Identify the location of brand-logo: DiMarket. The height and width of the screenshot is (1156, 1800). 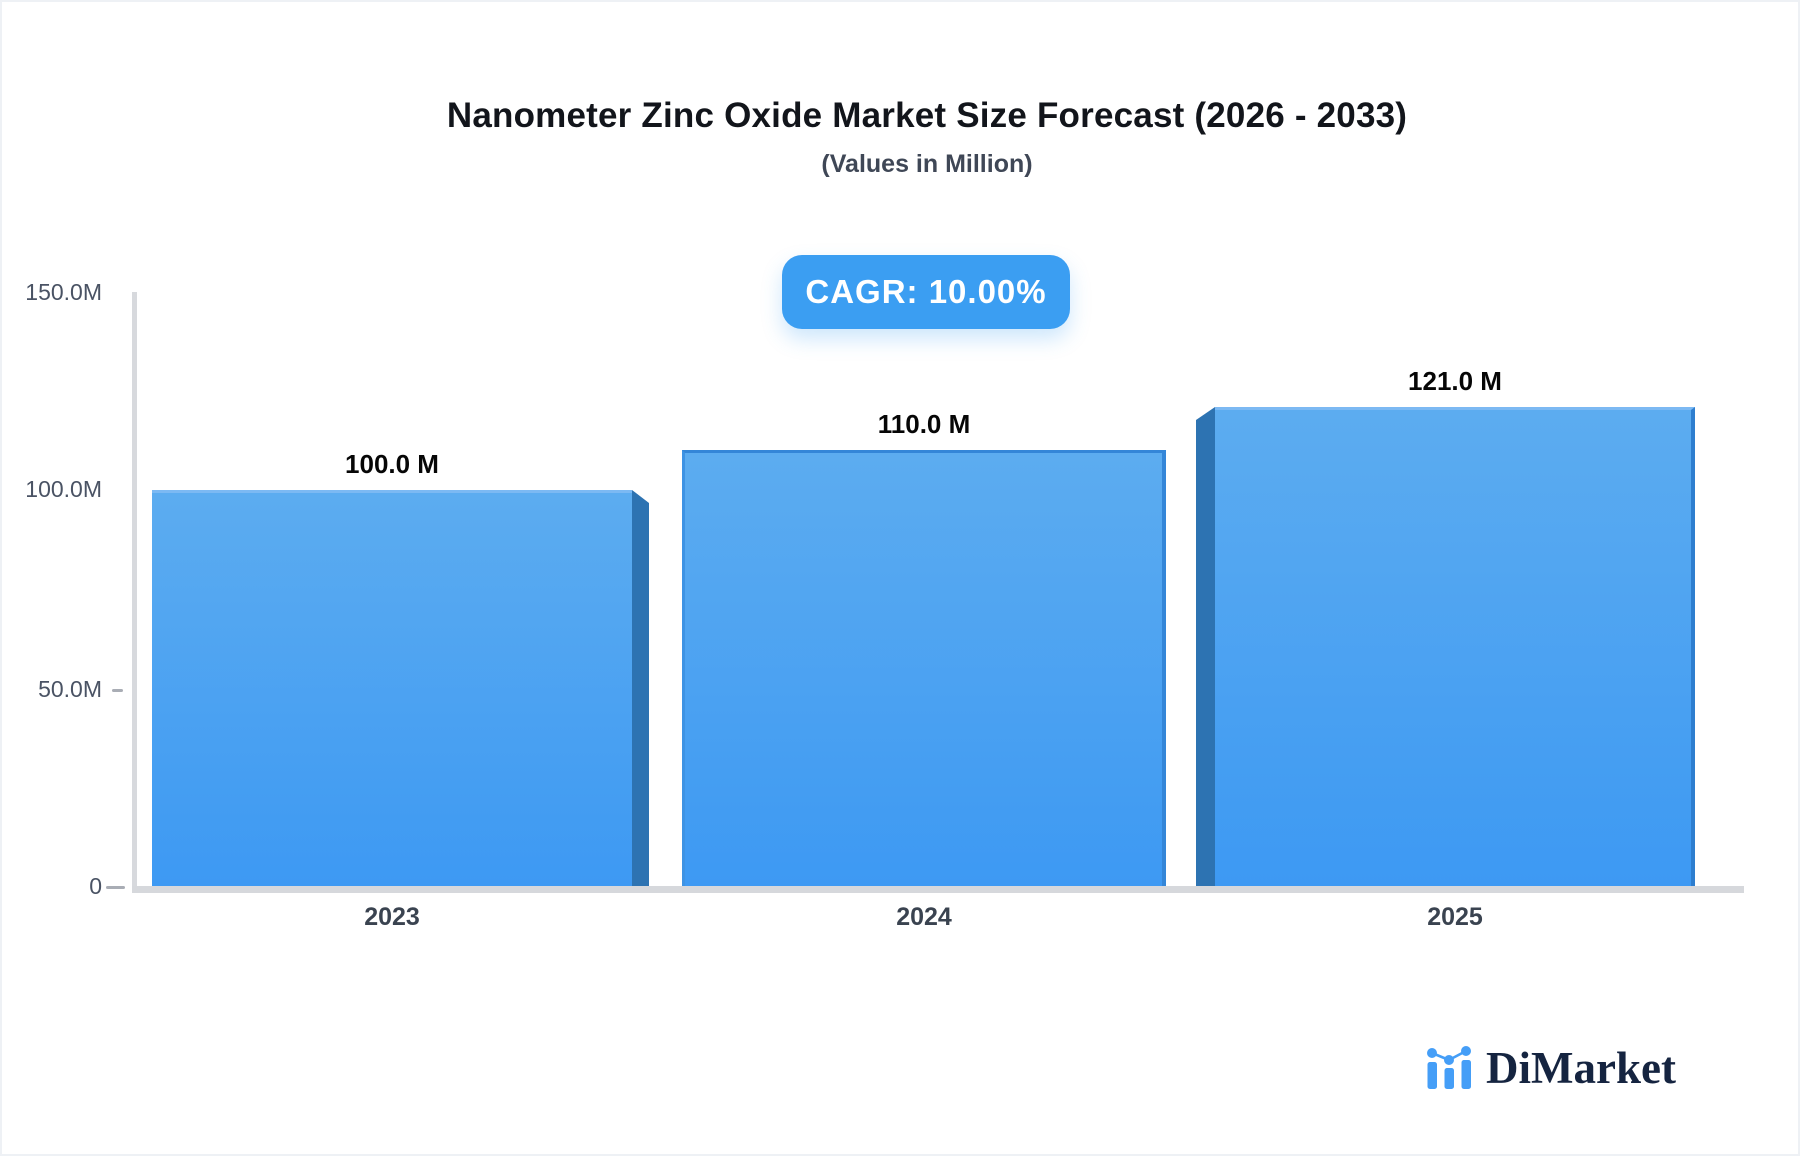
(1551, 1068).